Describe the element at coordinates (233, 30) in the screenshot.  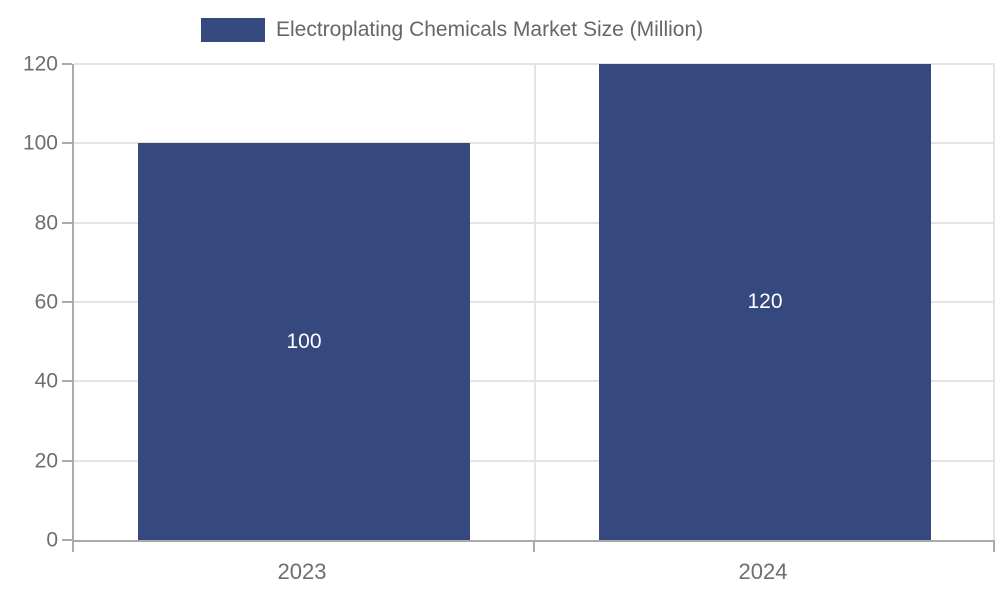
I see `legend-swatch` at that location.